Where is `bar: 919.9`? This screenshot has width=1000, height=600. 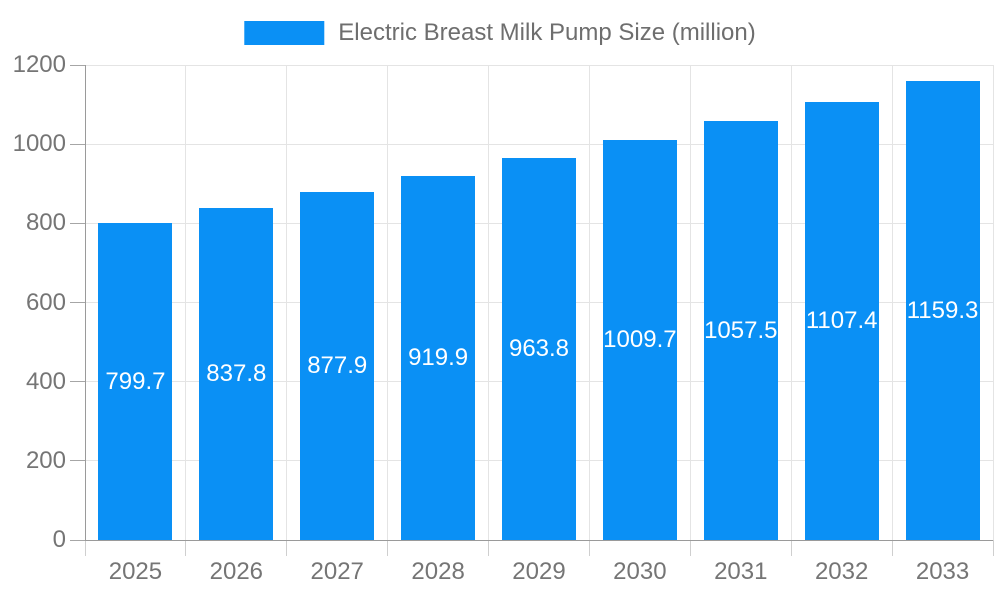 bar: 919.9 is located at coordinates (438, 357).